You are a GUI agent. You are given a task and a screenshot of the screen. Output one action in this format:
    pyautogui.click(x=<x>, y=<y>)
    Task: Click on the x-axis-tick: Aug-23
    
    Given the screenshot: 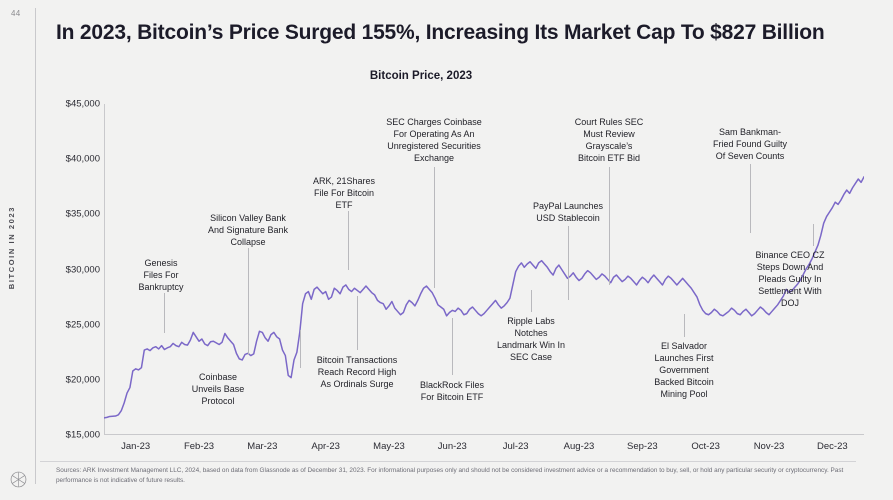 What is the action you would take?
    pyautogui.click(x=579, y=446)
    